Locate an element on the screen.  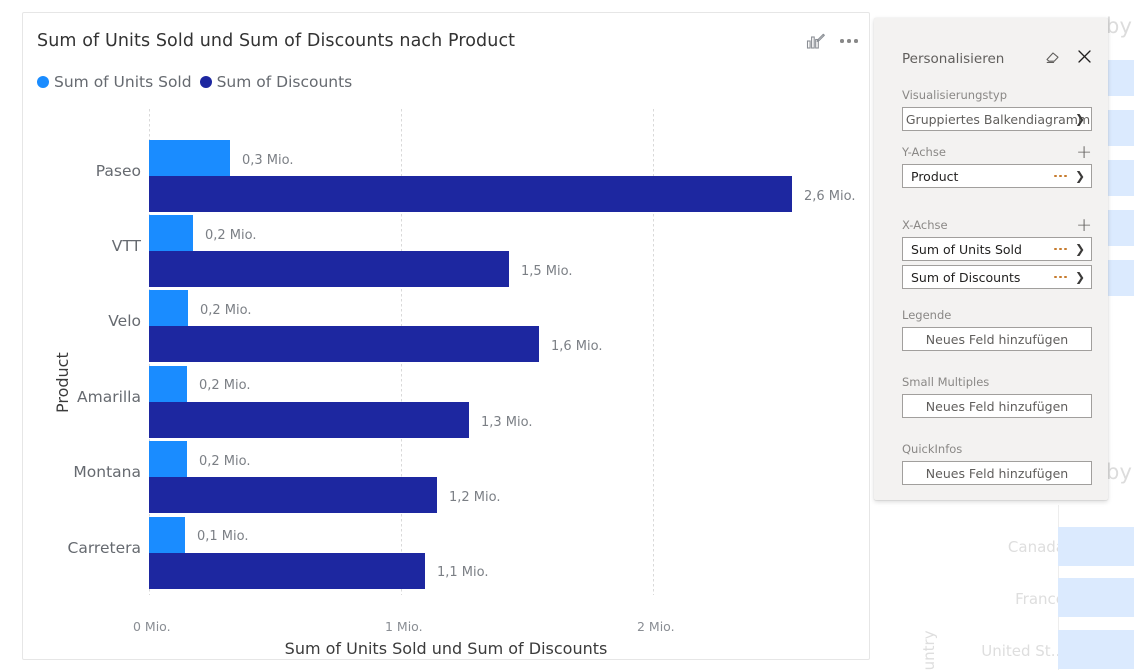
category-label: Carretera is located at coordinates (104, 548).